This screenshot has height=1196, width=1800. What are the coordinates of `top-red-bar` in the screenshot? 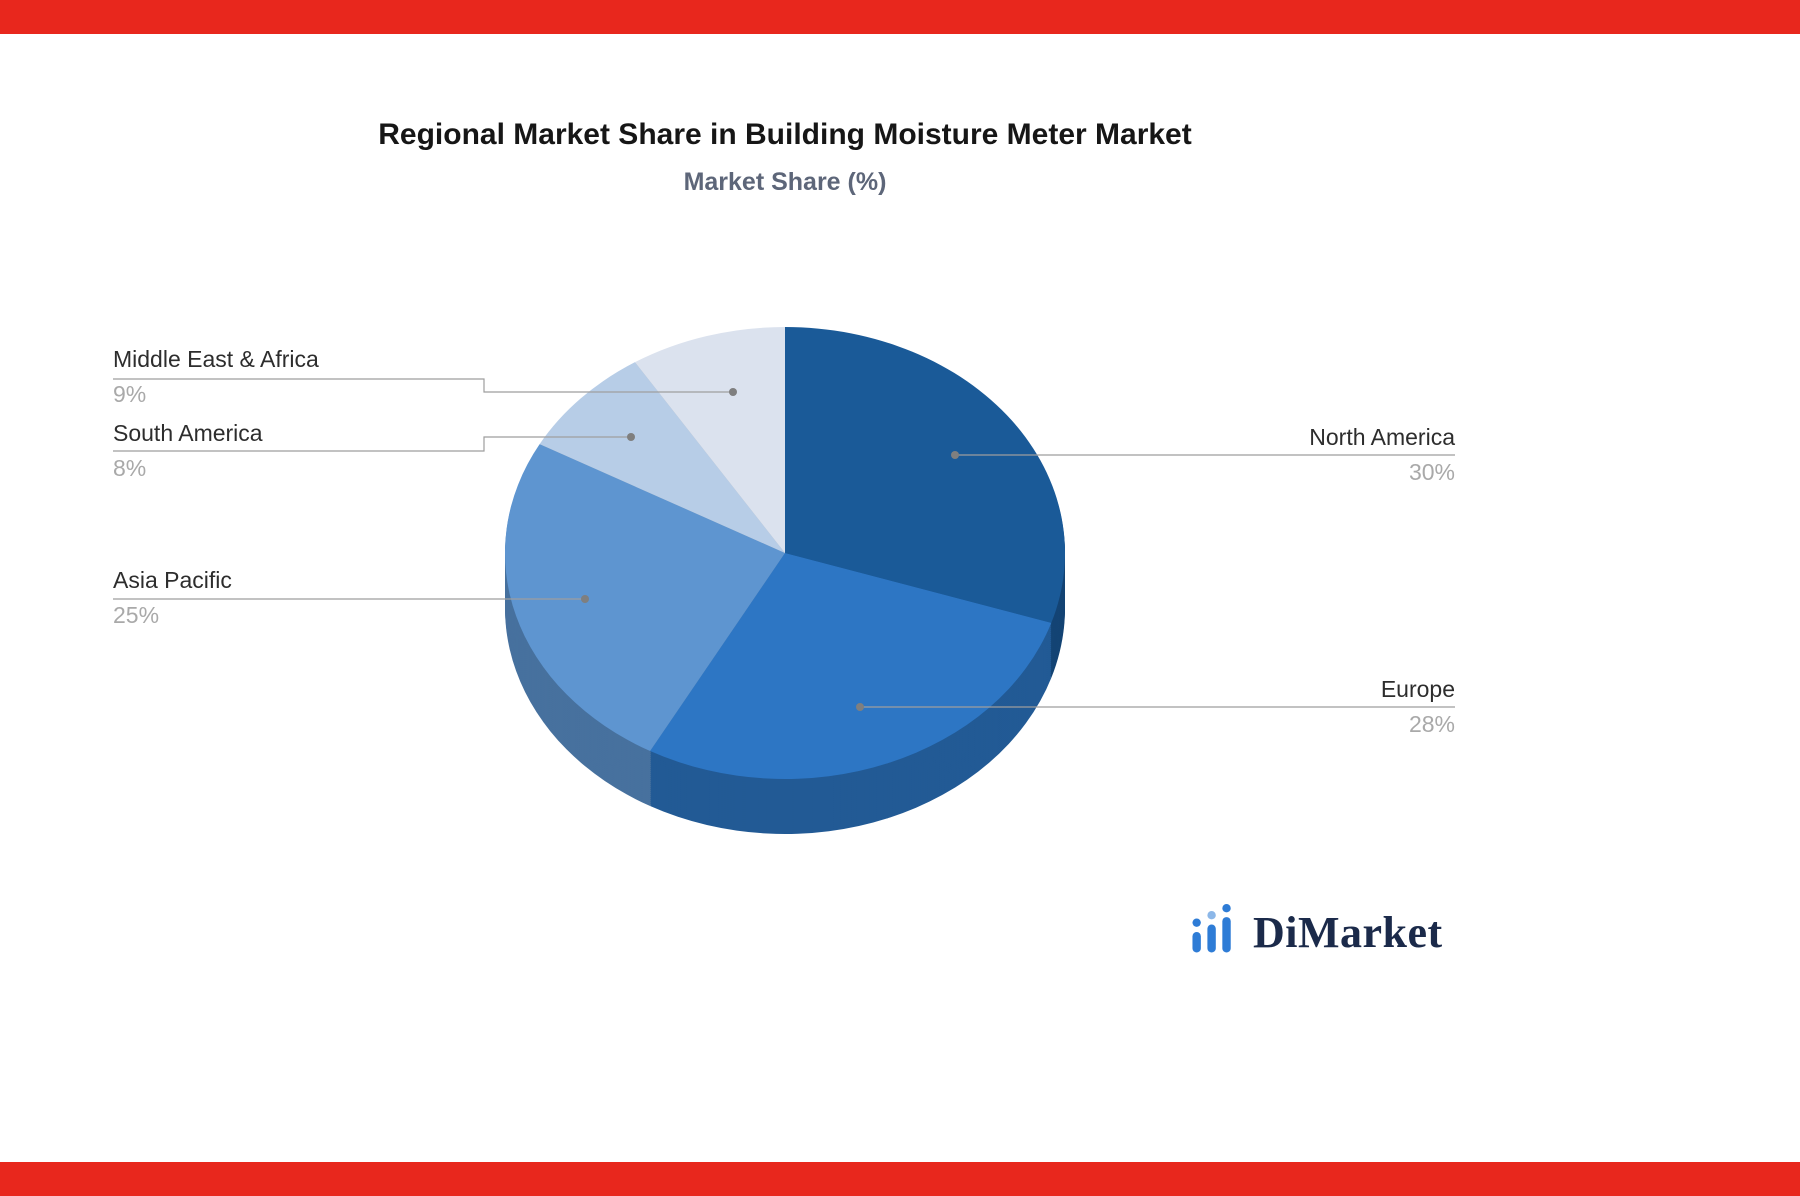 It's located at (900, 17).